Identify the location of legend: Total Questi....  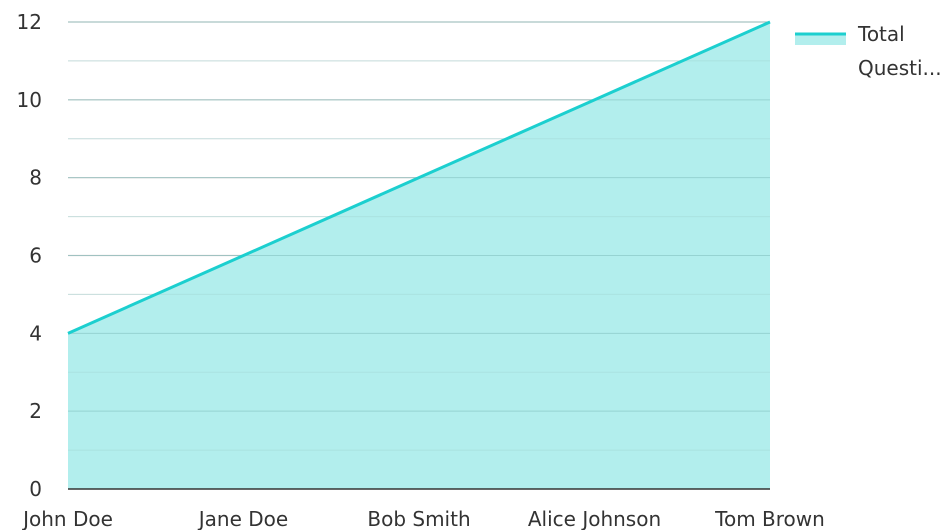
(868, 51).